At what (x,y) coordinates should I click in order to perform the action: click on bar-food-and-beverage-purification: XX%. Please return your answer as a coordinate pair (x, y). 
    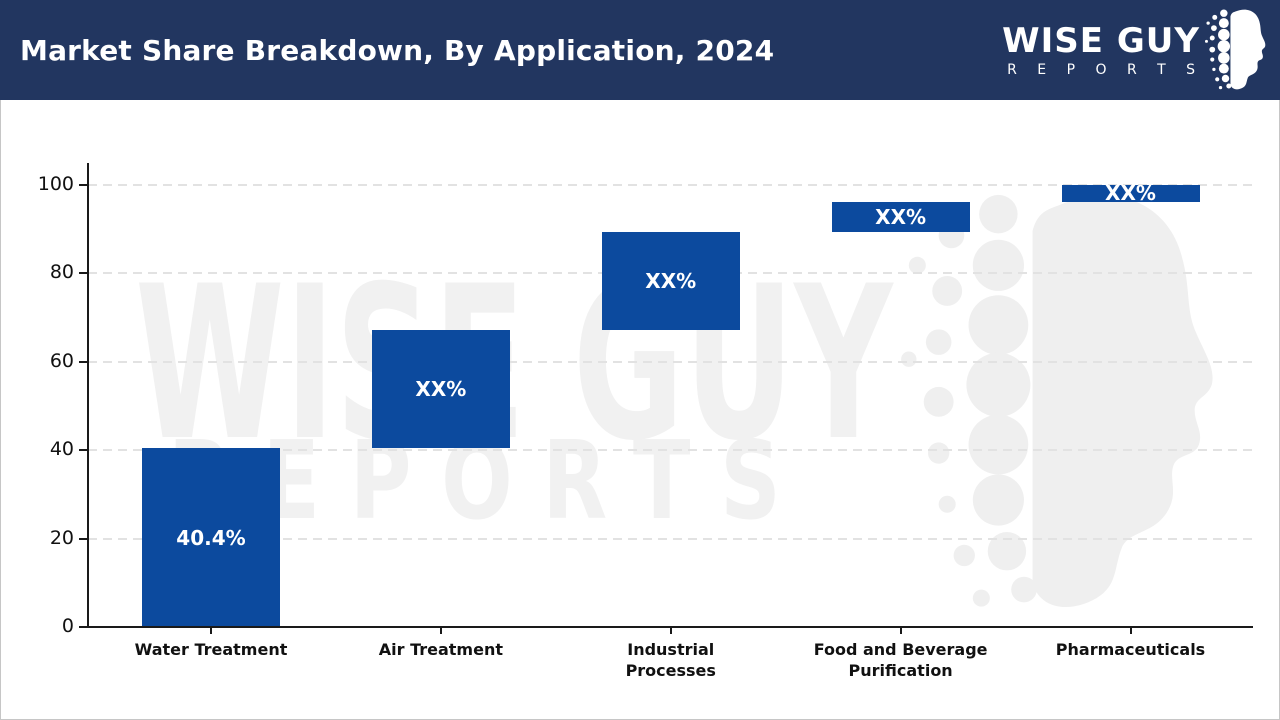
    Looking at the image, I should click on (900, 216).